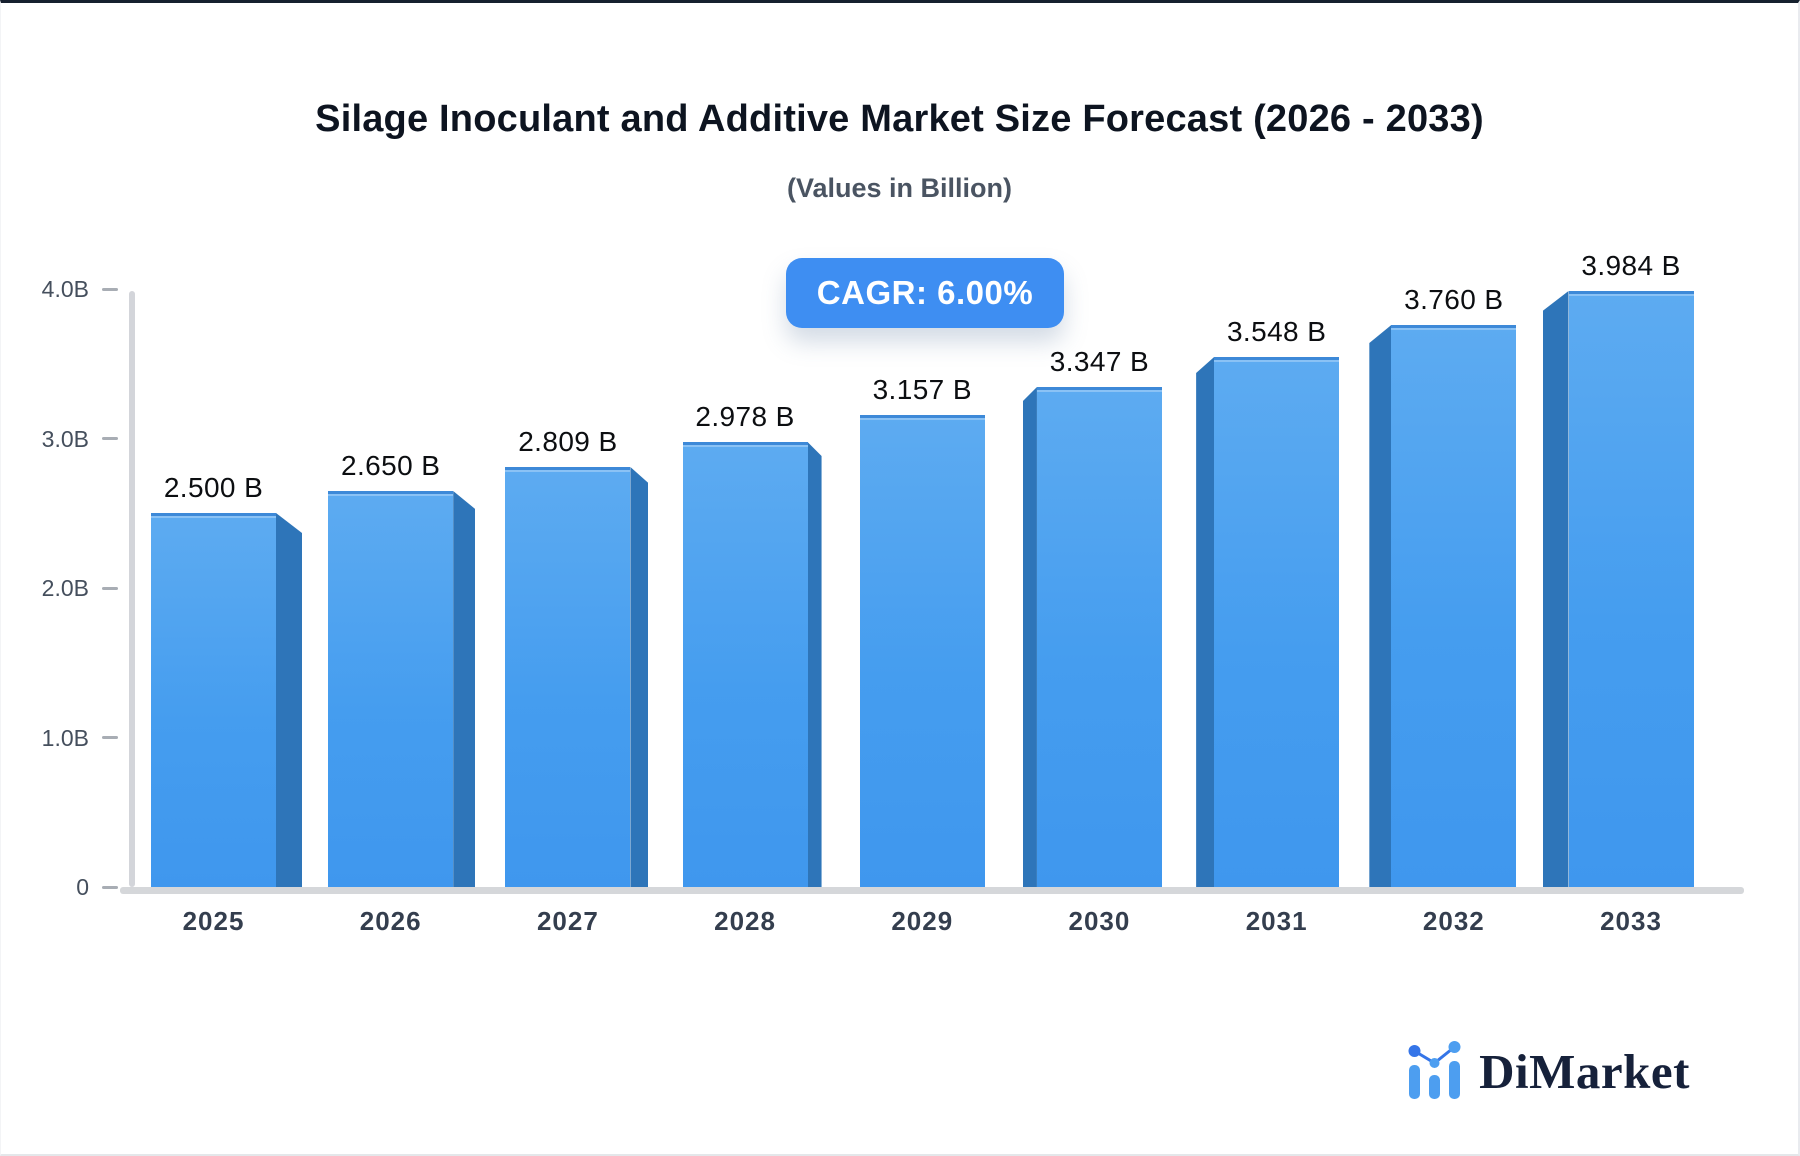 The width and height of the screenshot is (1800, 1156). Describe the element at coordinates (110, 438) in the screenshot. I see `y-tick-mark-3.0B` at that location.